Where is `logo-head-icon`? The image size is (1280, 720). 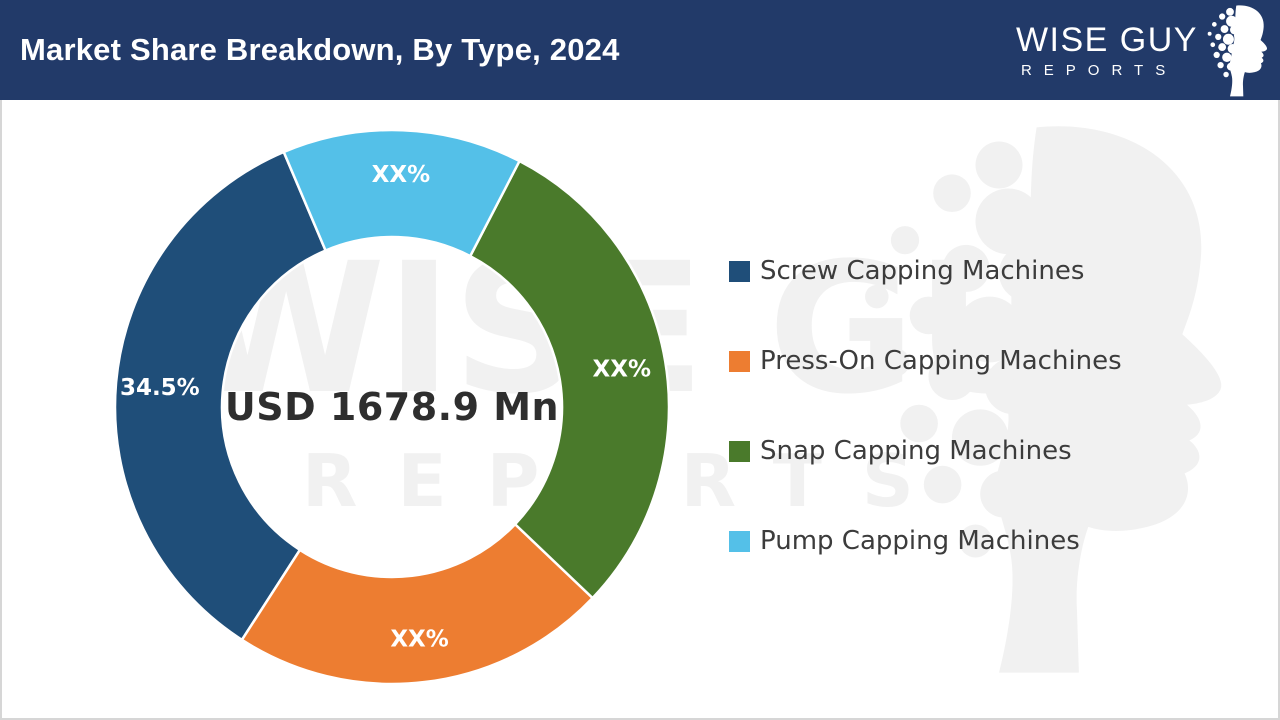 logo-head-icon is located at coordinates (1237, 51).